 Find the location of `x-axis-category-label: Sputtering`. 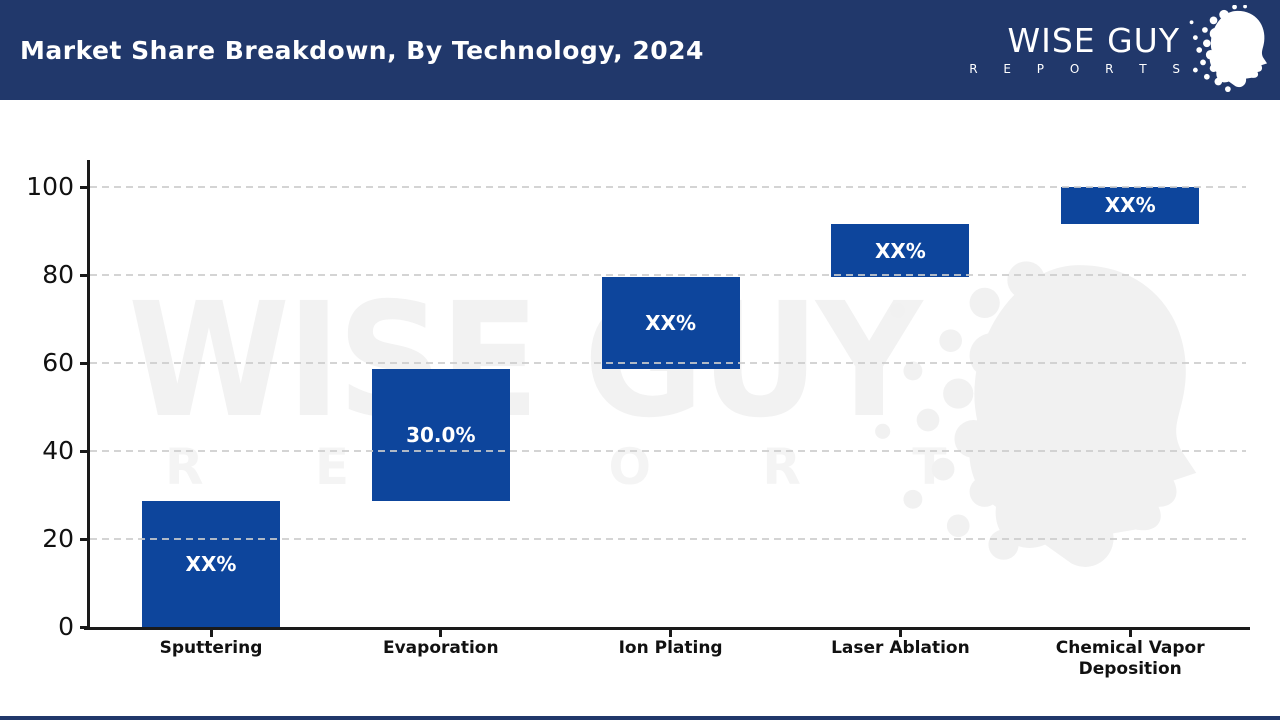

x-axis-category-label: Sputtering is located at coordinates (211, 648).